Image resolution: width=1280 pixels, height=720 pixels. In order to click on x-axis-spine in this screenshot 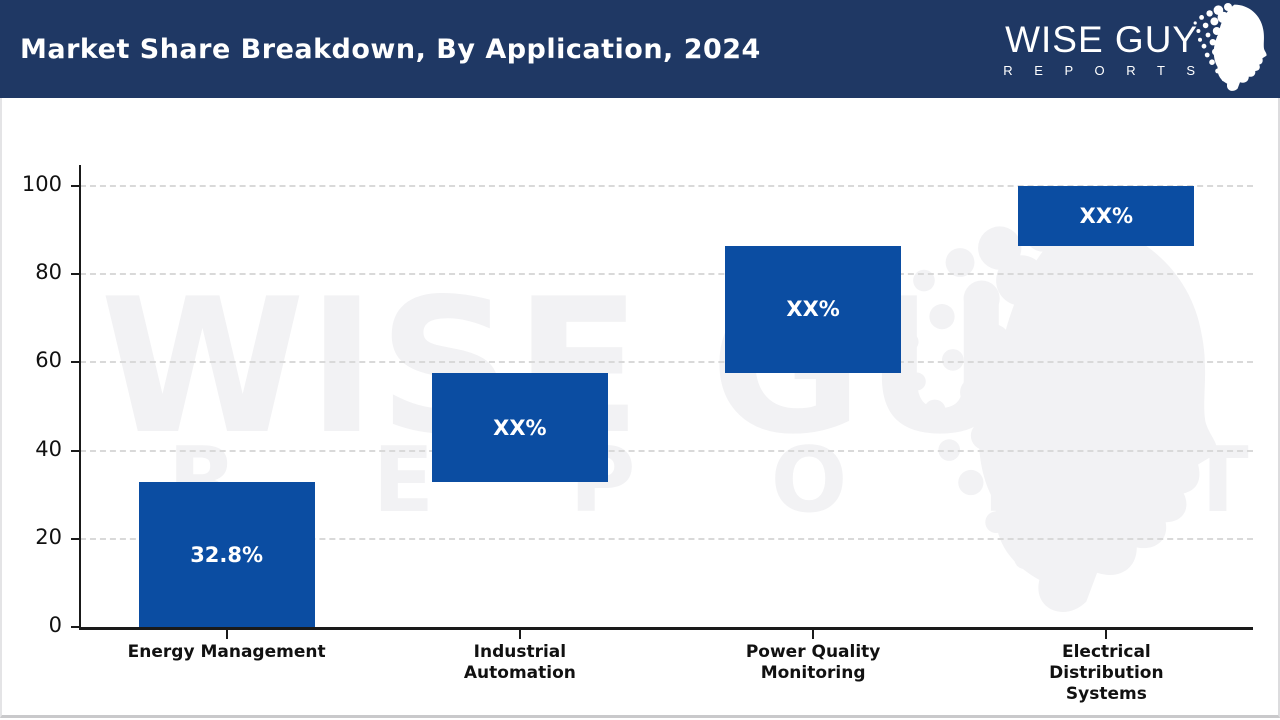, I will do `click(666, 628)`.